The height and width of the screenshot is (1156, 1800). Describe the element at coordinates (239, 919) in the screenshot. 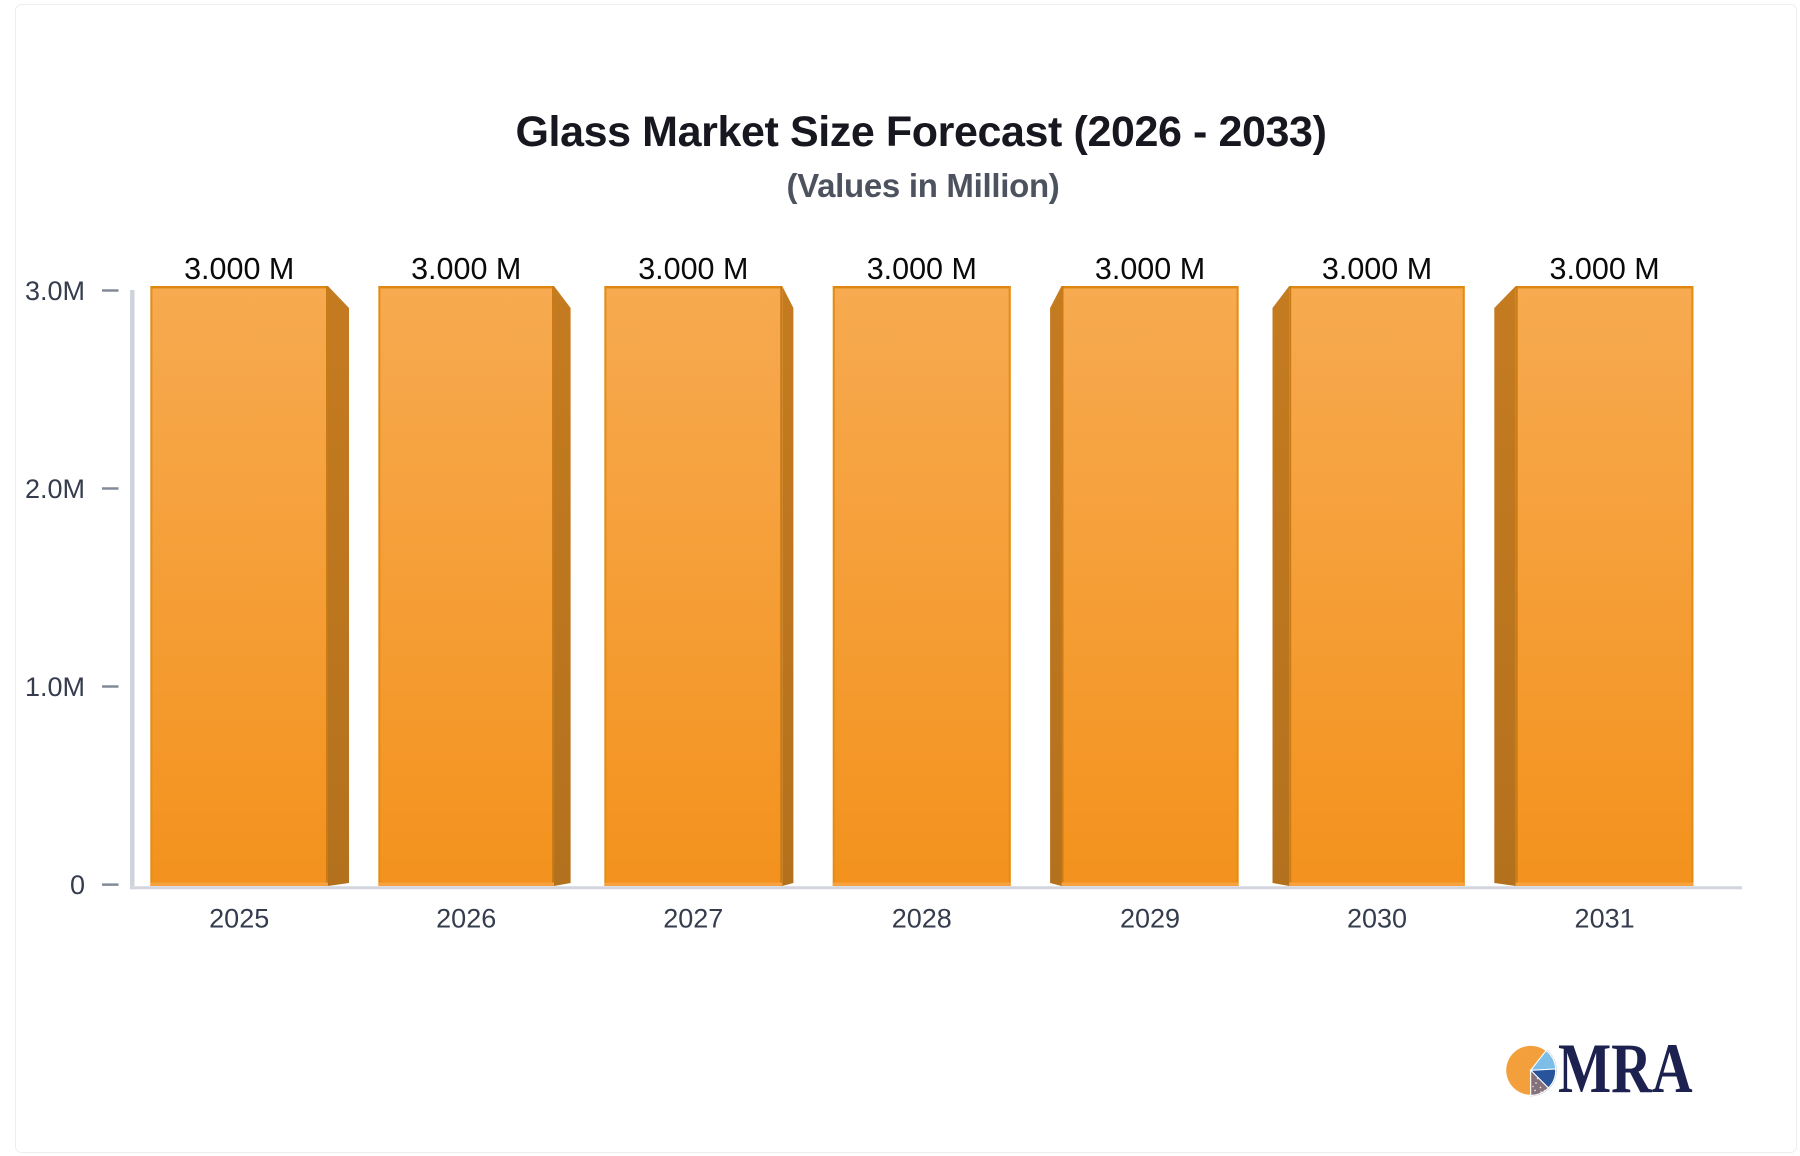

I see `svg-text: 2025` at that location.